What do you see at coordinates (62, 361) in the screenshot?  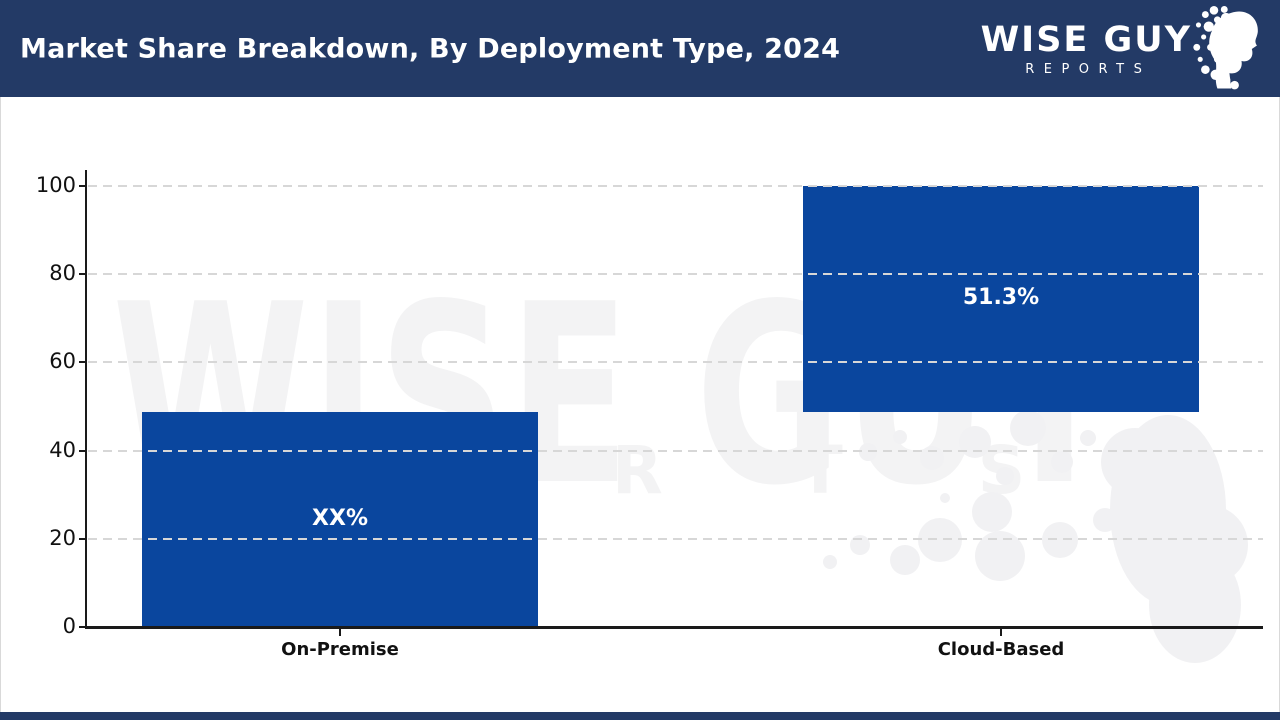 I see `y-tick-label-60: 60` at bounding box center [62, 361].